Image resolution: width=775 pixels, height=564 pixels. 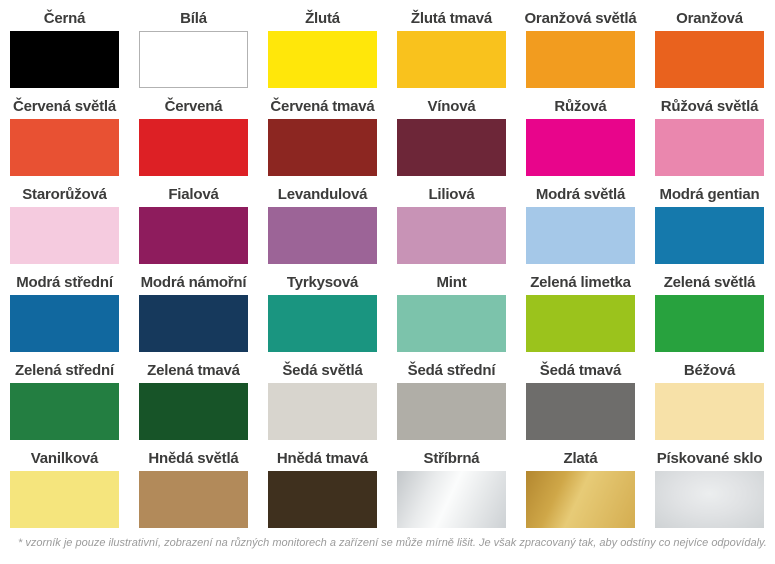 What do you see at coordinates (451, 18) in the screenshot?
I see `swatch-label: Žlutá tmavá` at bounding box center [451, 18].